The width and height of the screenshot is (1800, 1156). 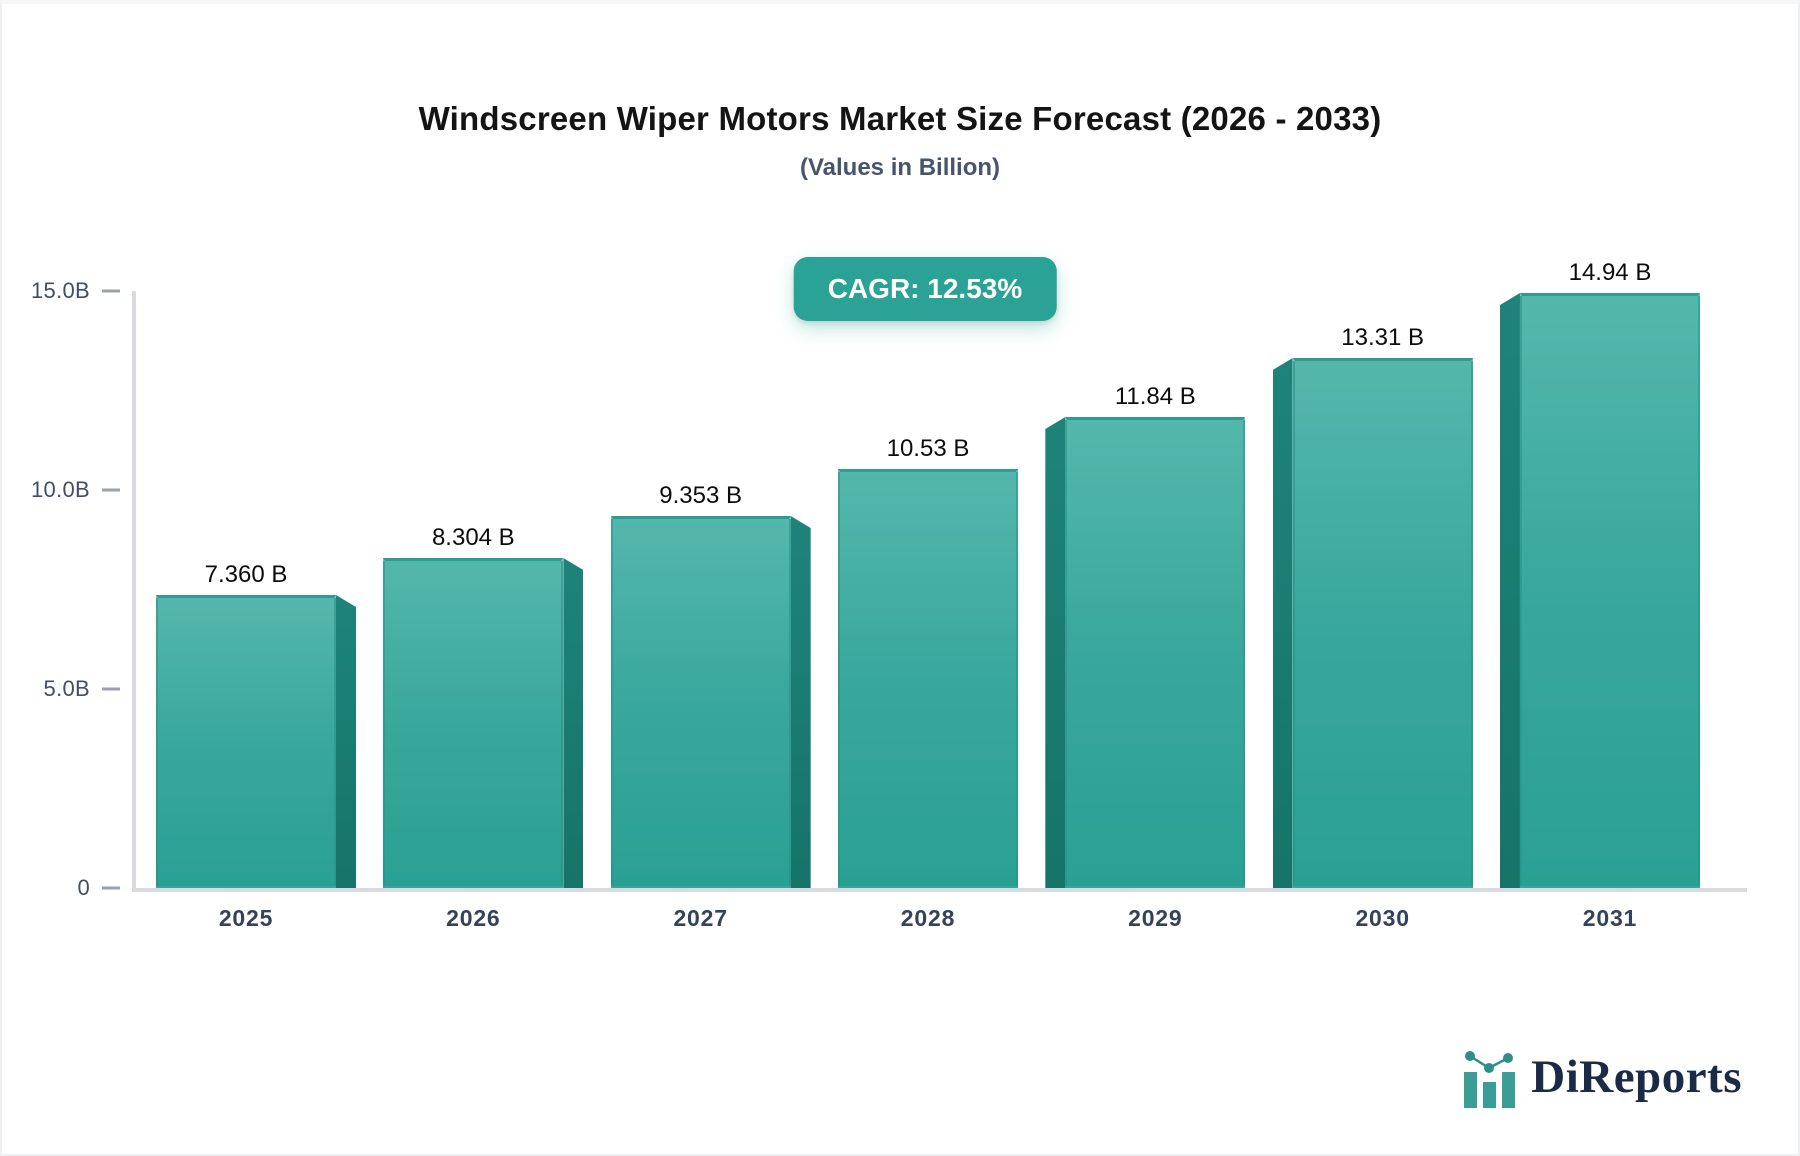 I want to click on x-axis-label: 2027, so click(x=700, y=918).